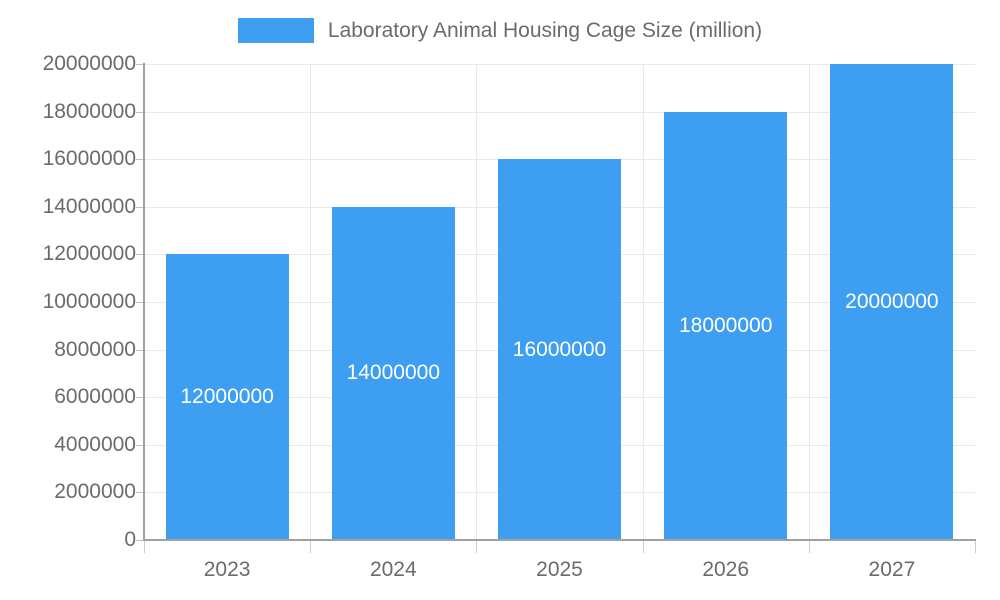 The image size is (1000, 600). What do you see at coordinates (559, 569) in the screenshot?
I see `x-axis-tick-label: 2025` at bounding box center [559, 569].